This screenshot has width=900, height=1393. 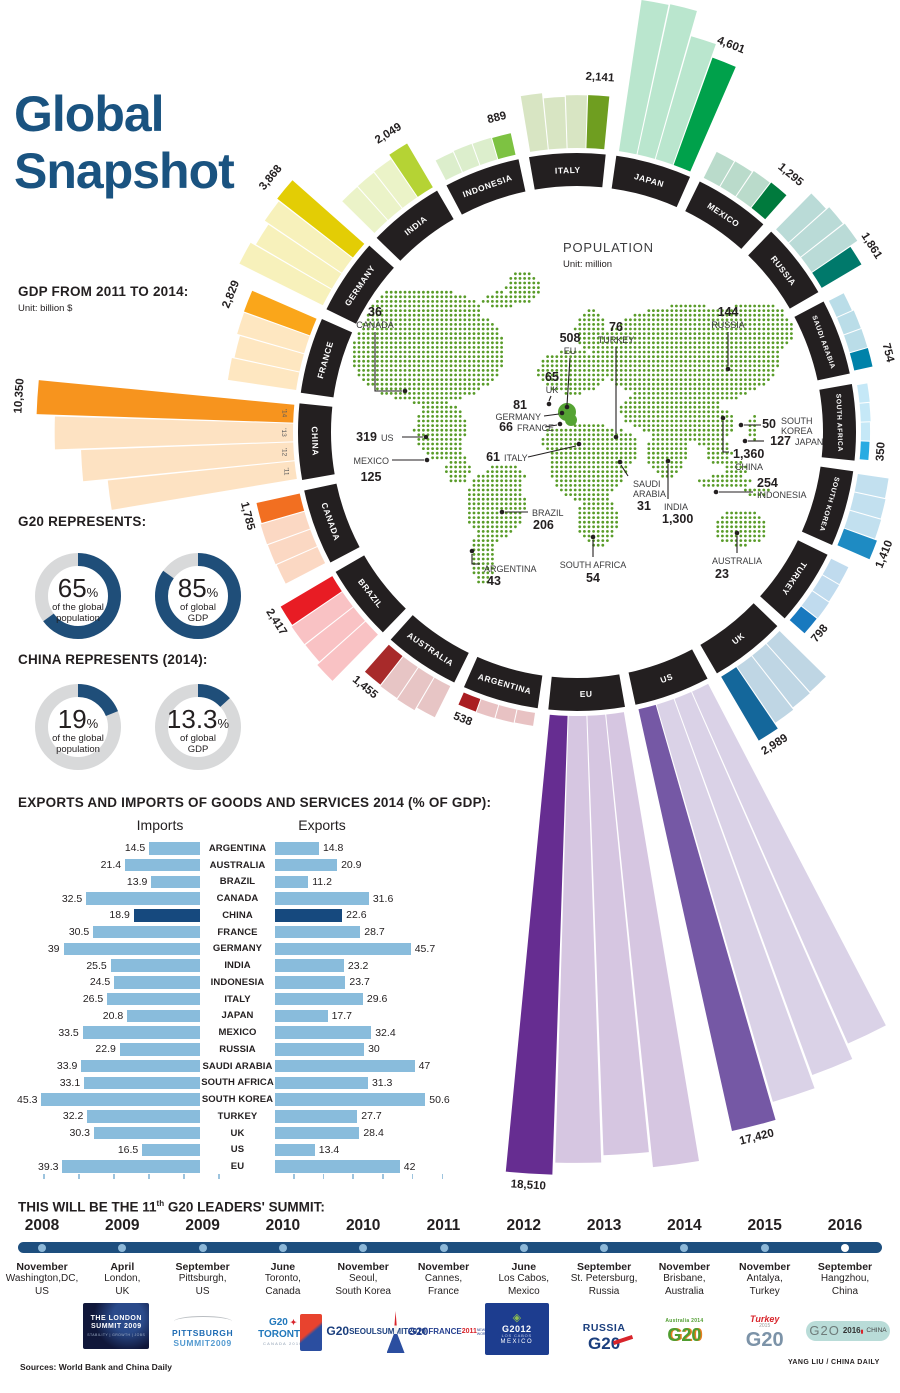 I want to click on logo-text: CHINA, so click(x=876, y=1331).